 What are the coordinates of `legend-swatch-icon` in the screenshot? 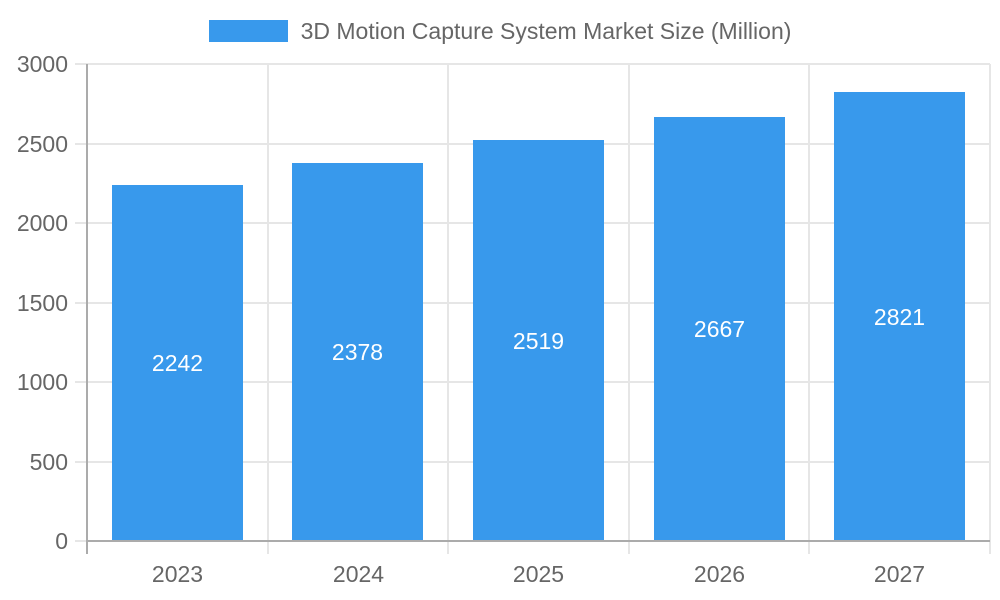 It's located at (248, 31).